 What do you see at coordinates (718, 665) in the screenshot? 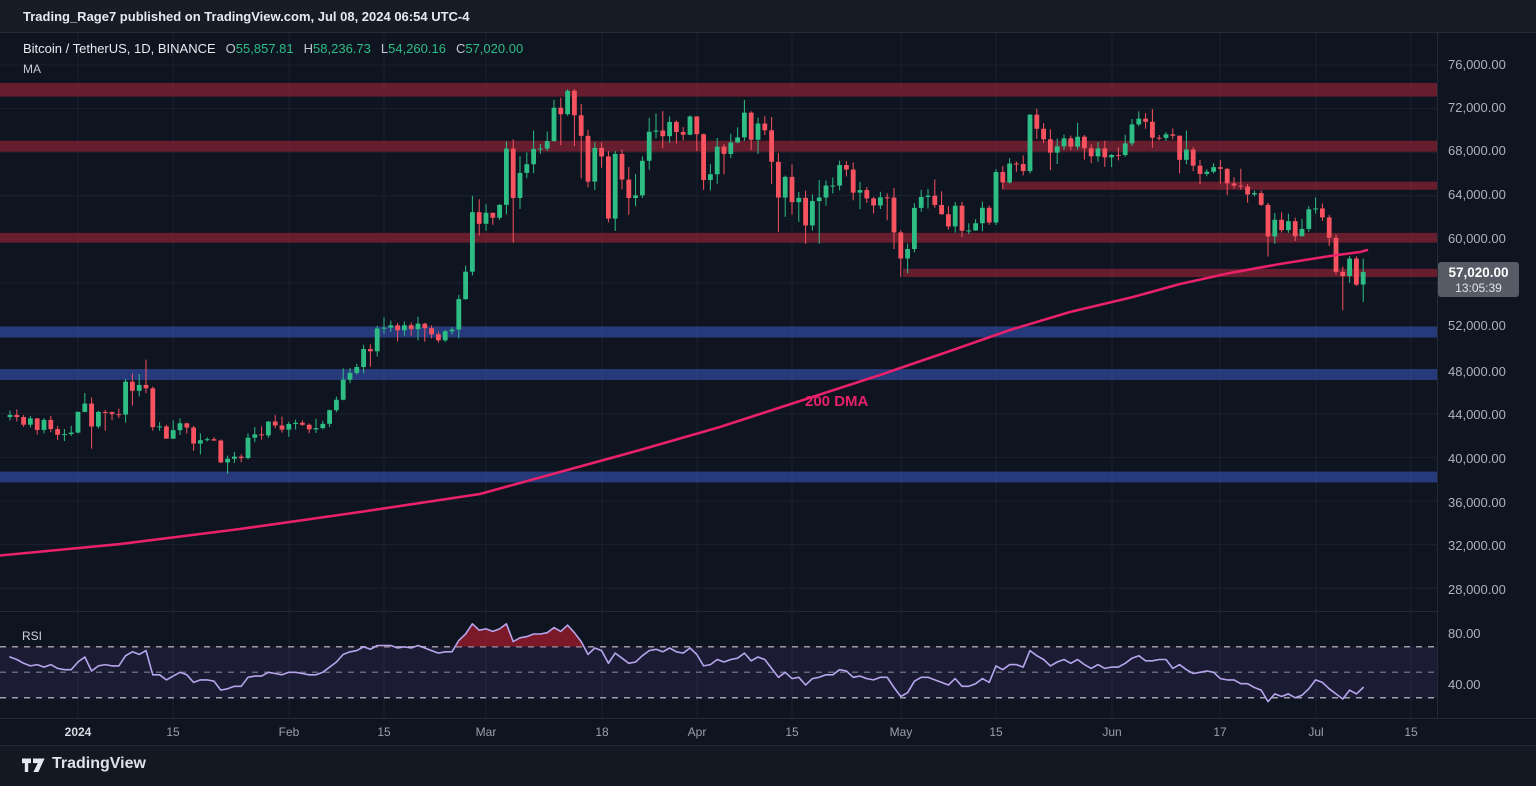
I see `rsi-indicator-chart` at bounding box center [718, 665].